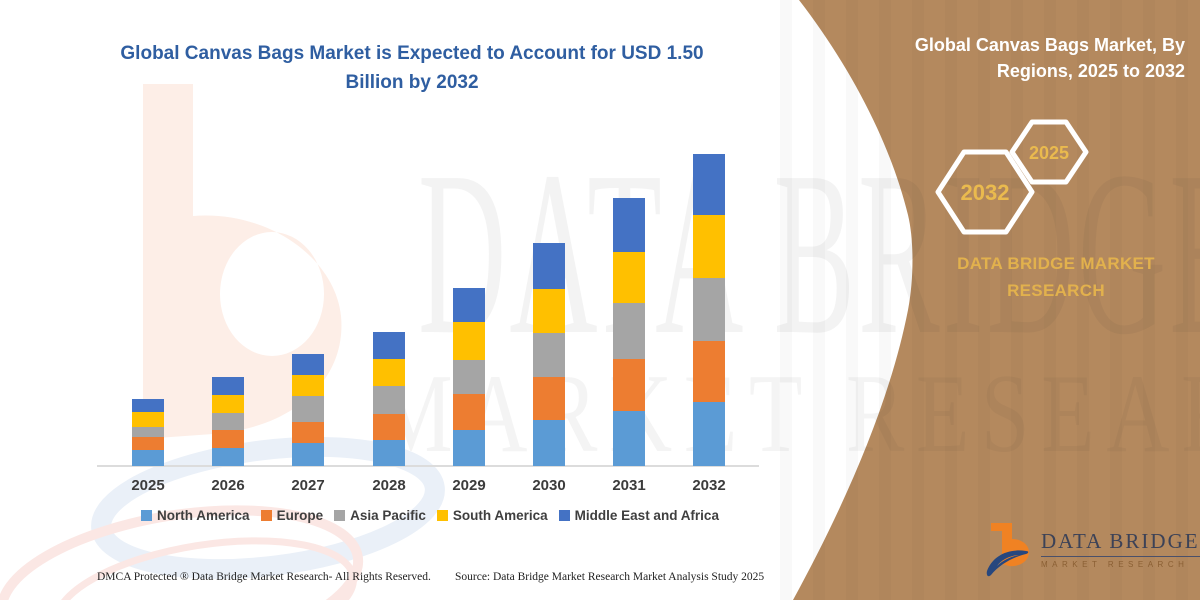 This screenshot has height=600, width=1200. I want to click on legend-label: Asia Pacific, so click(388, 515).